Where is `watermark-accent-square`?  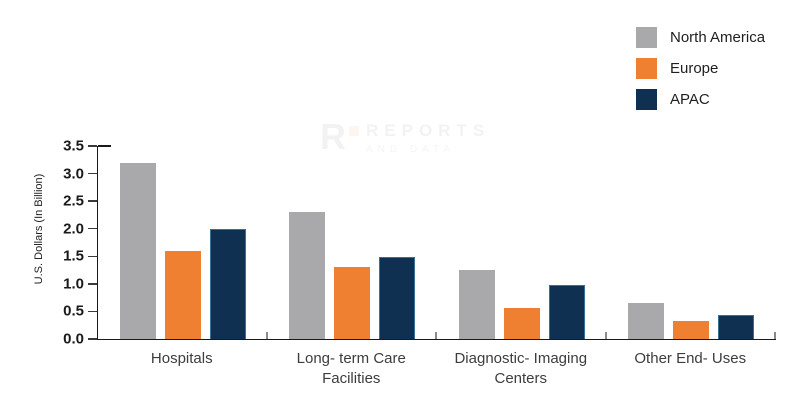 watermark-accent-square is located at coordinates (354, 131).